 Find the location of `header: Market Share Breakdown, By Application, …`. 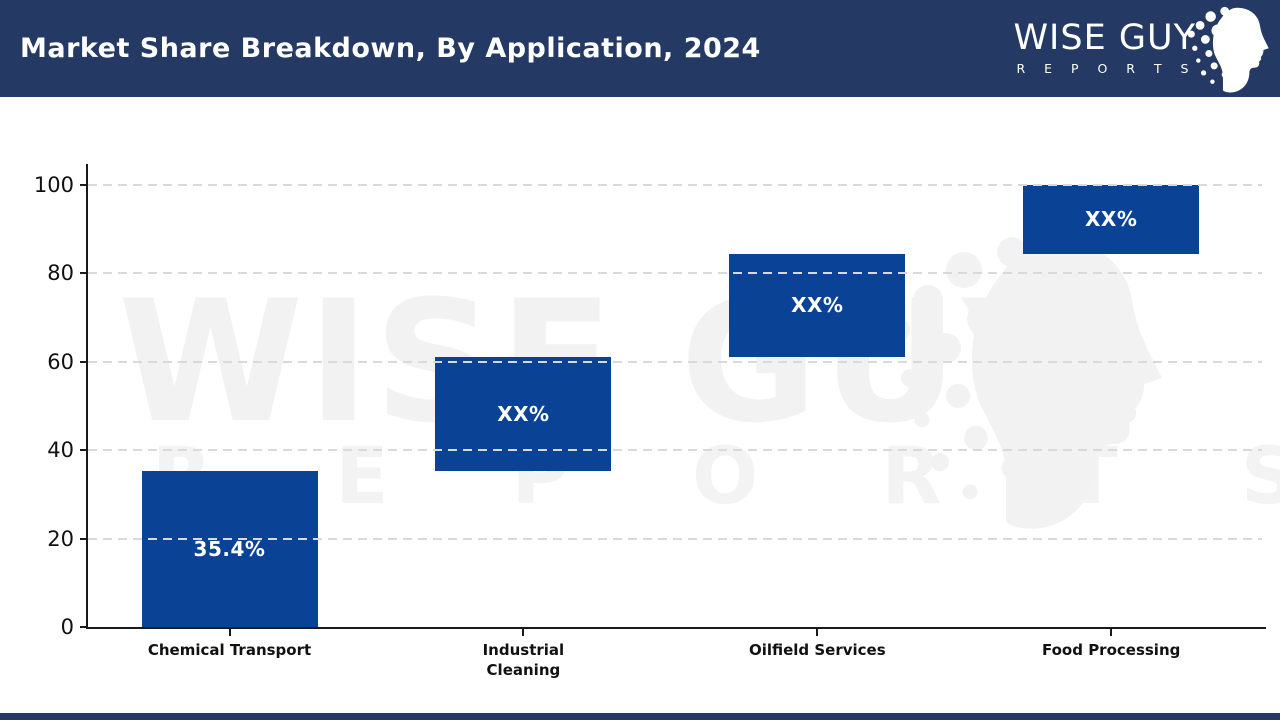

header: Market Share Breakdown, By Application, … is located at coordinates (640, 48).